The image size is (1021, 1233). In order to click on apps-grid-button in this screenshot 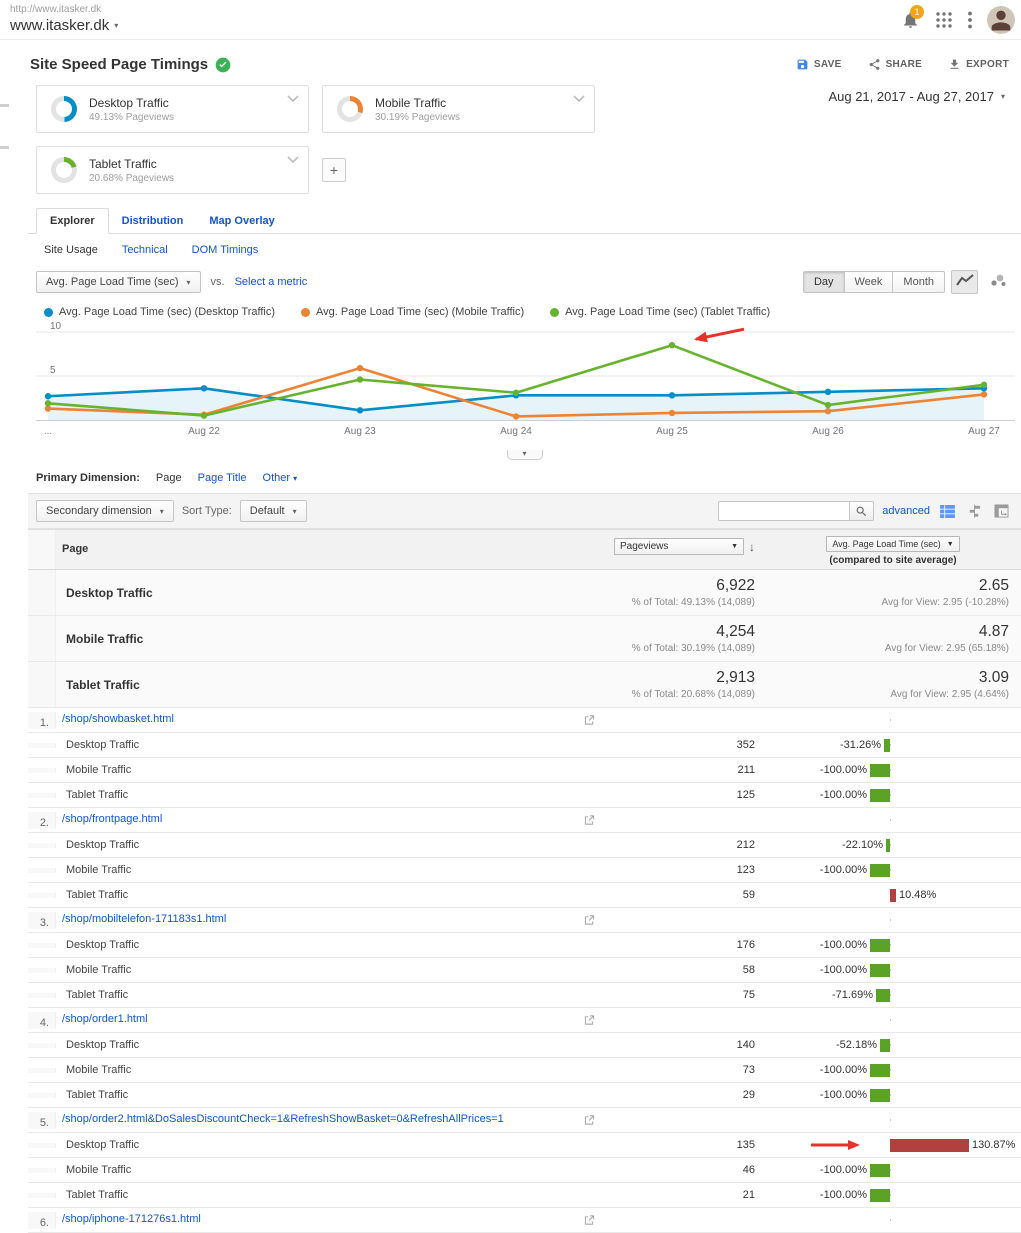, I will do `click(944, 20)`.